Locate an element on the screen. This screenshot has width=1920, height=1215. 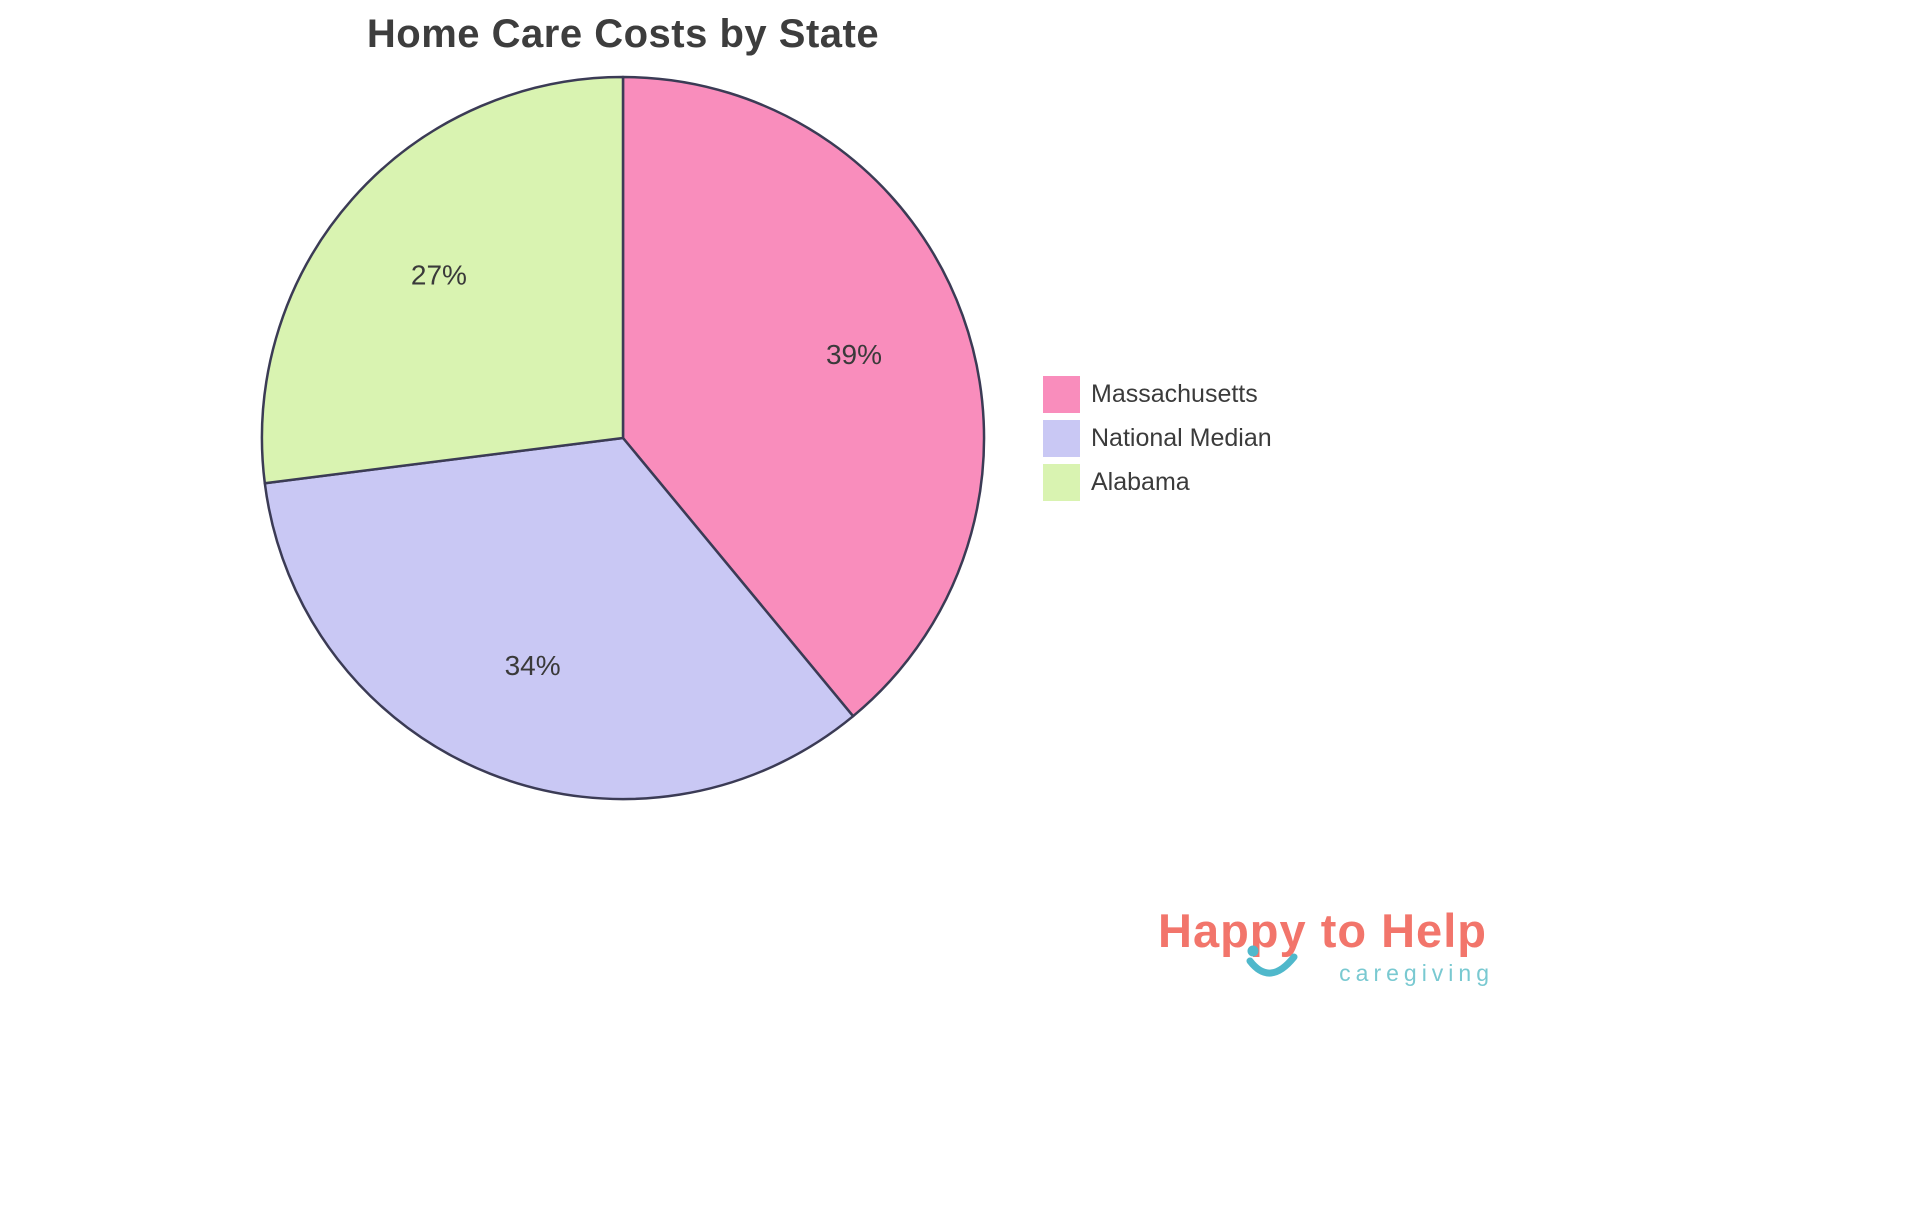
brand-logo: Happy to Help caregiving is located at coordinates (1343, 945).